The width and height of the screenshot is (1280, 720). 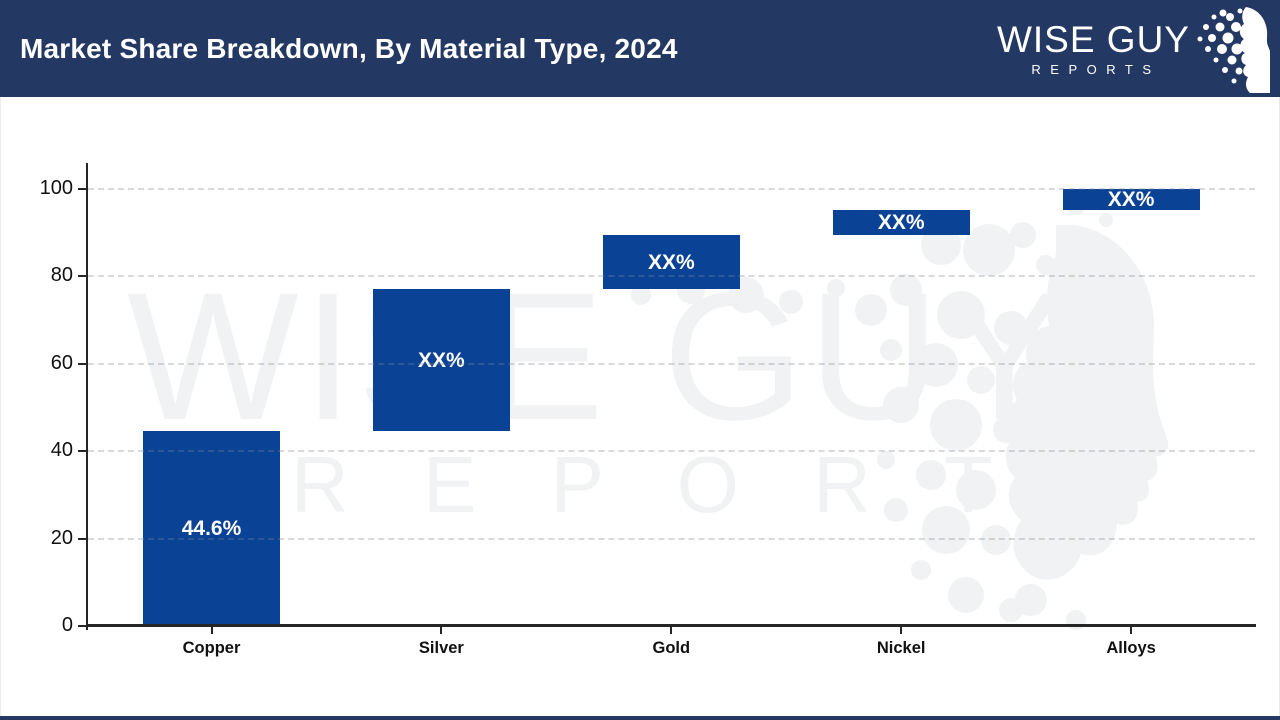 What do you see at coordinates (1096, 69) in the screenshot?
I see `logo-subtext: REPORTS` at bounding box center [1096, 69].